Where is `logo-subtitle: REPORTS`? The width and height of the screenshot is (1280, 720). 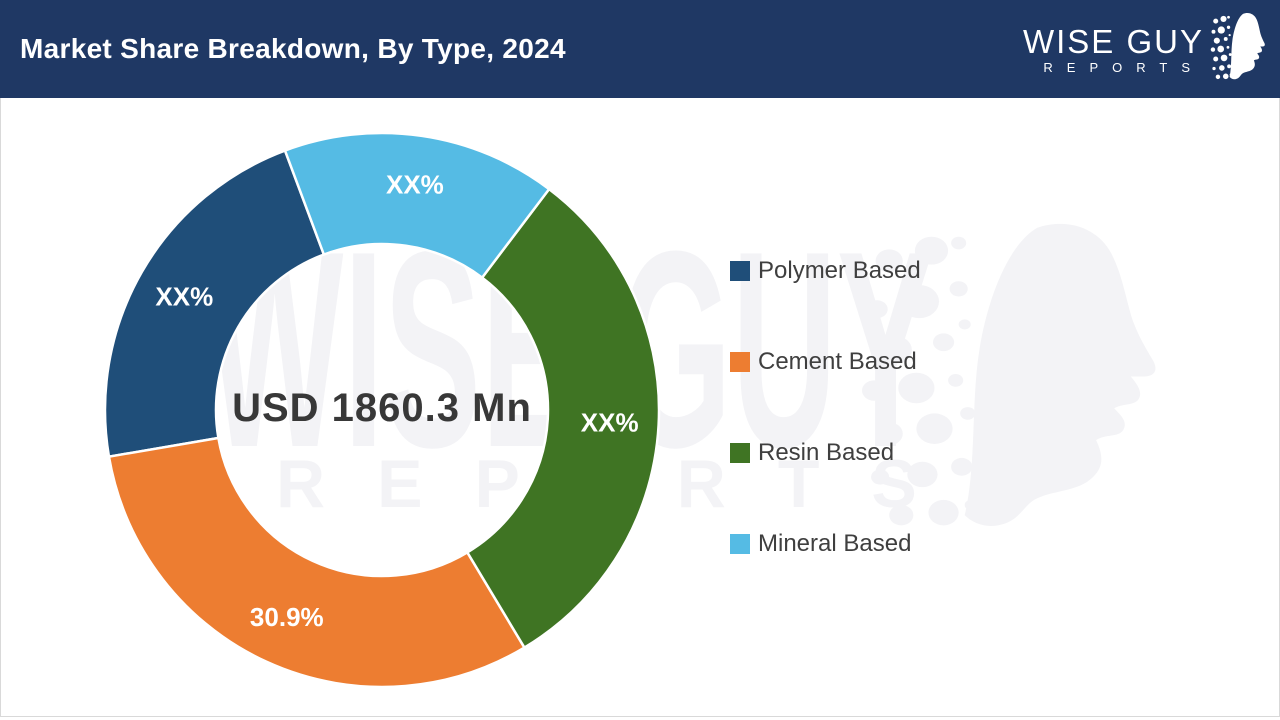 logo-subtitle: REPORTS is located at coordinates (1123, 67).